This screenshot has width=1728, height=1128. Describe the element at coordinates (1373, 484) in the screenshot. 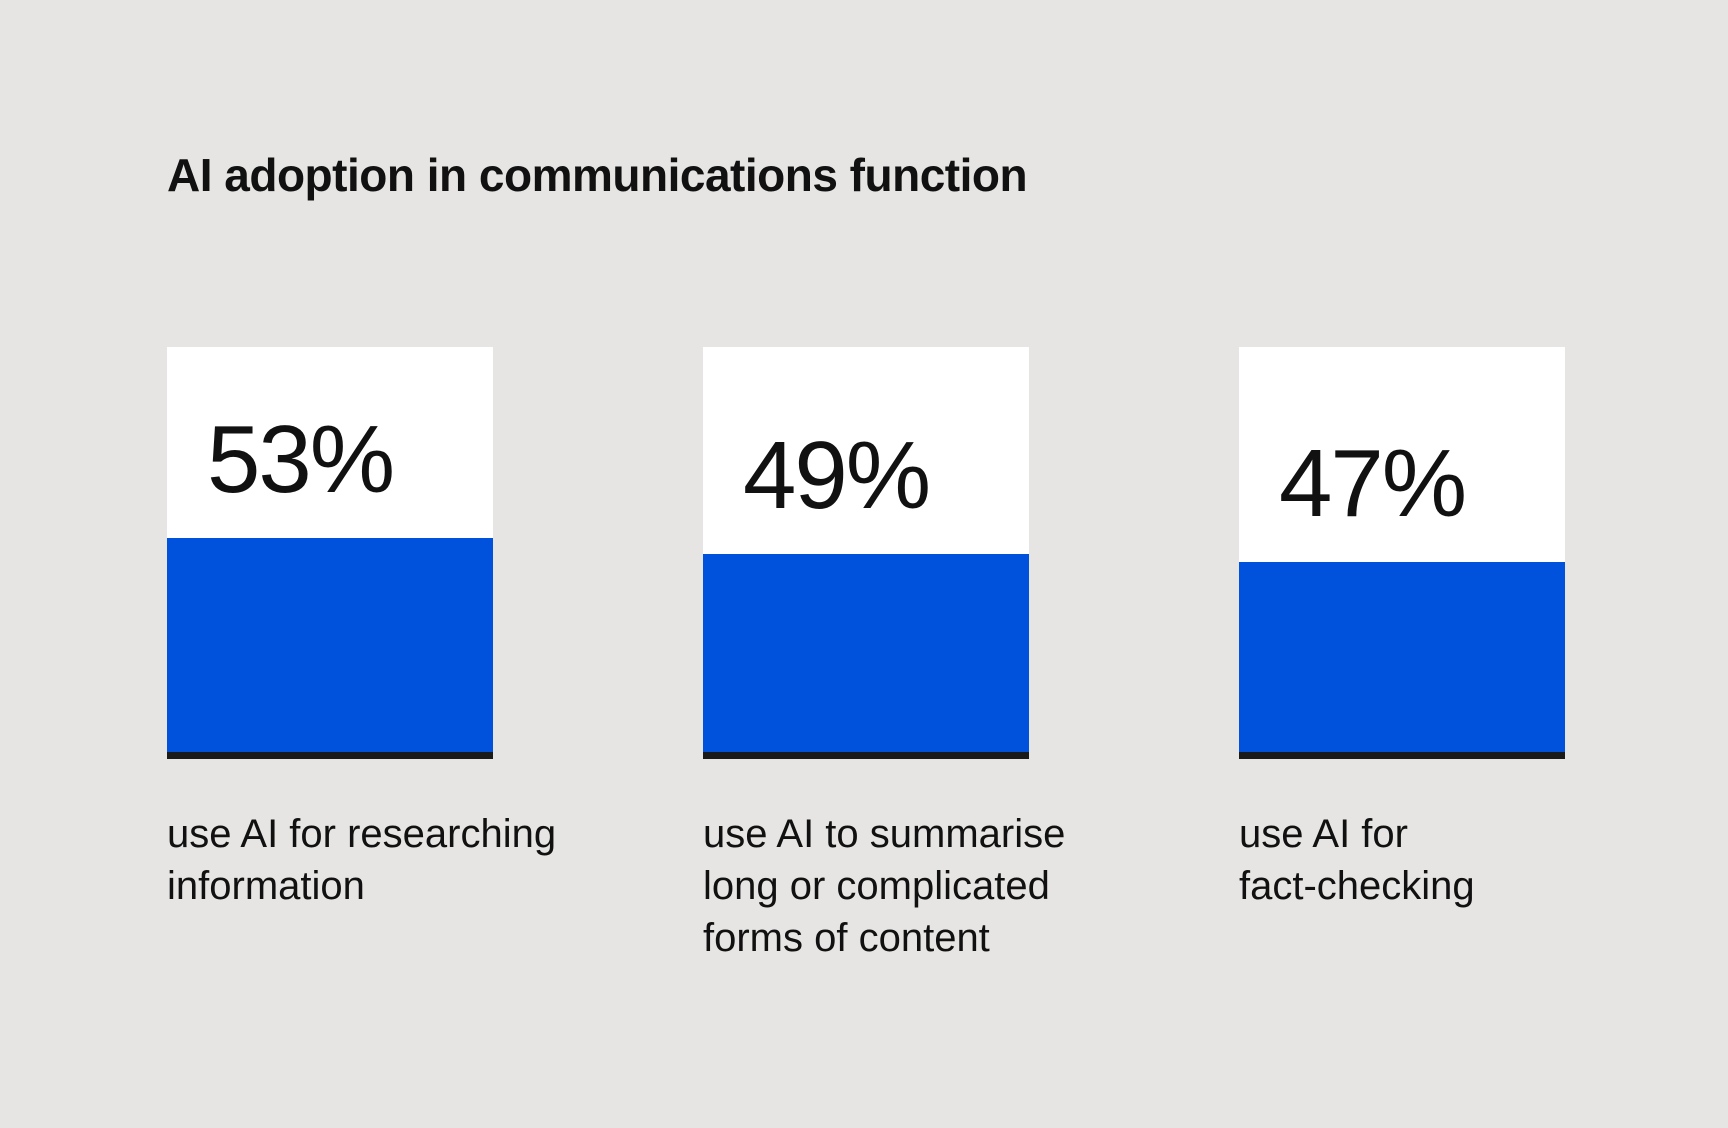

I see `value-label: 47%` at that location.